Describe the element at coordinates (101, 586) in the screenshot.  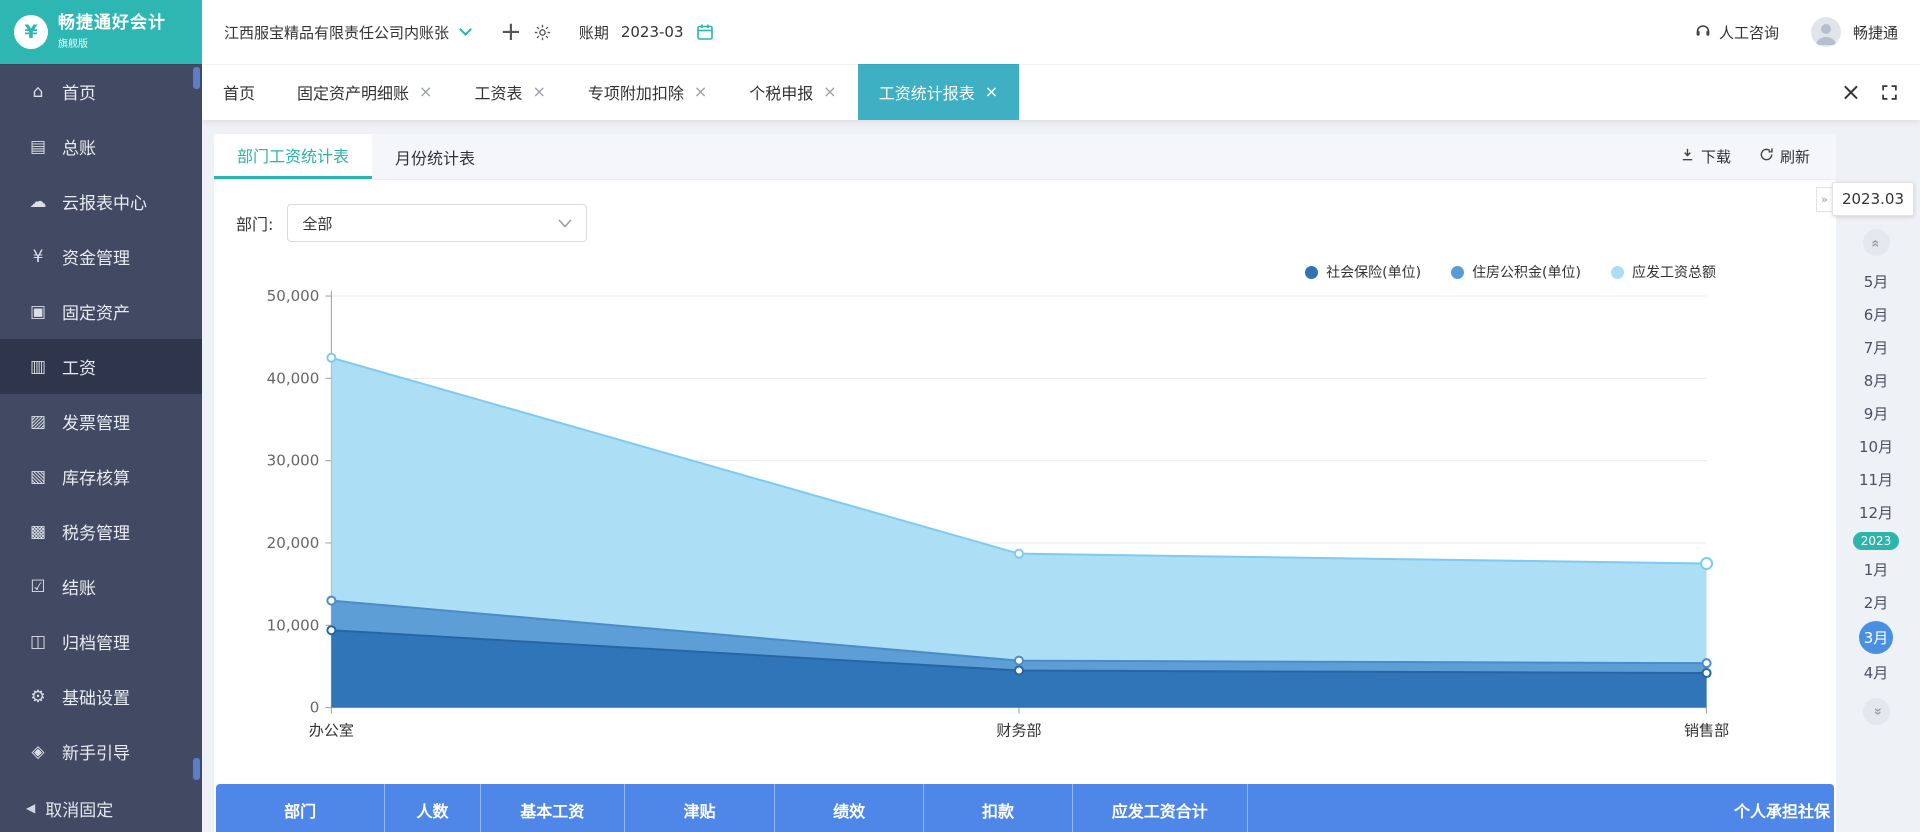
I see `sidebar-item: ☑ 结账` at that location.